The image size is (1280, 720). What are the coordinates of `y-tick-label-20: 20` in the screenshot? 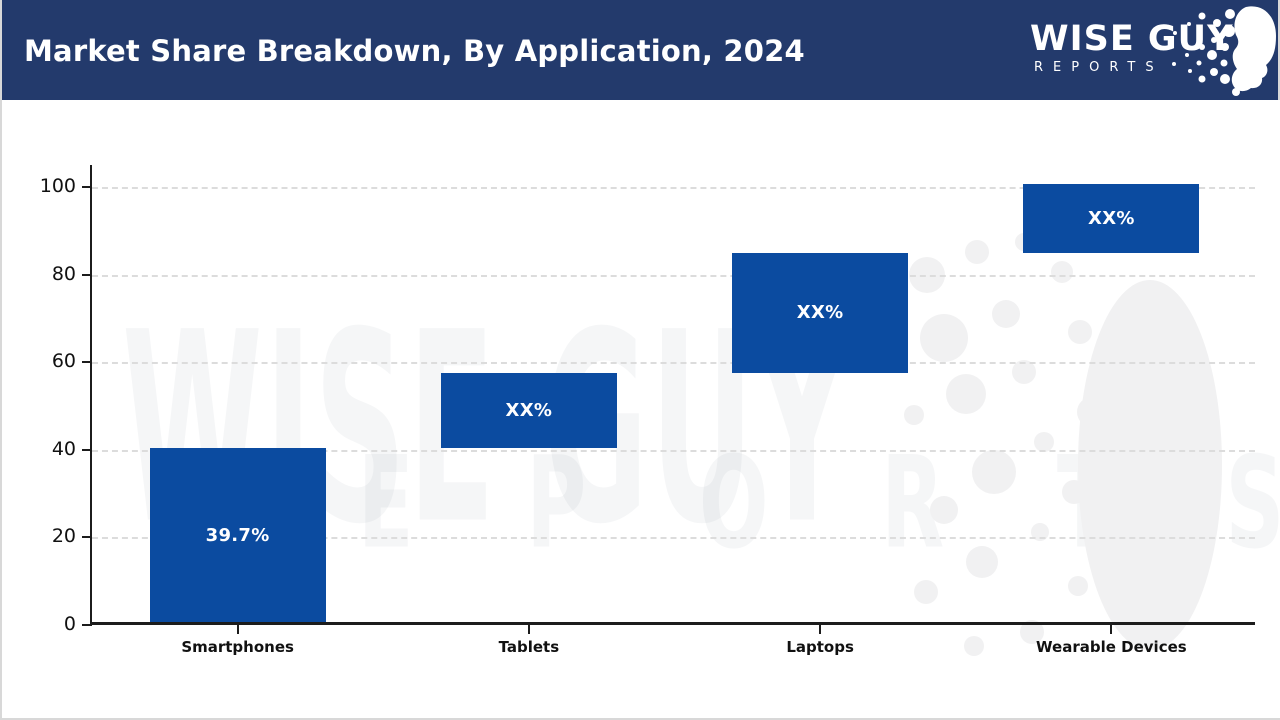 It's located at (63, 536).